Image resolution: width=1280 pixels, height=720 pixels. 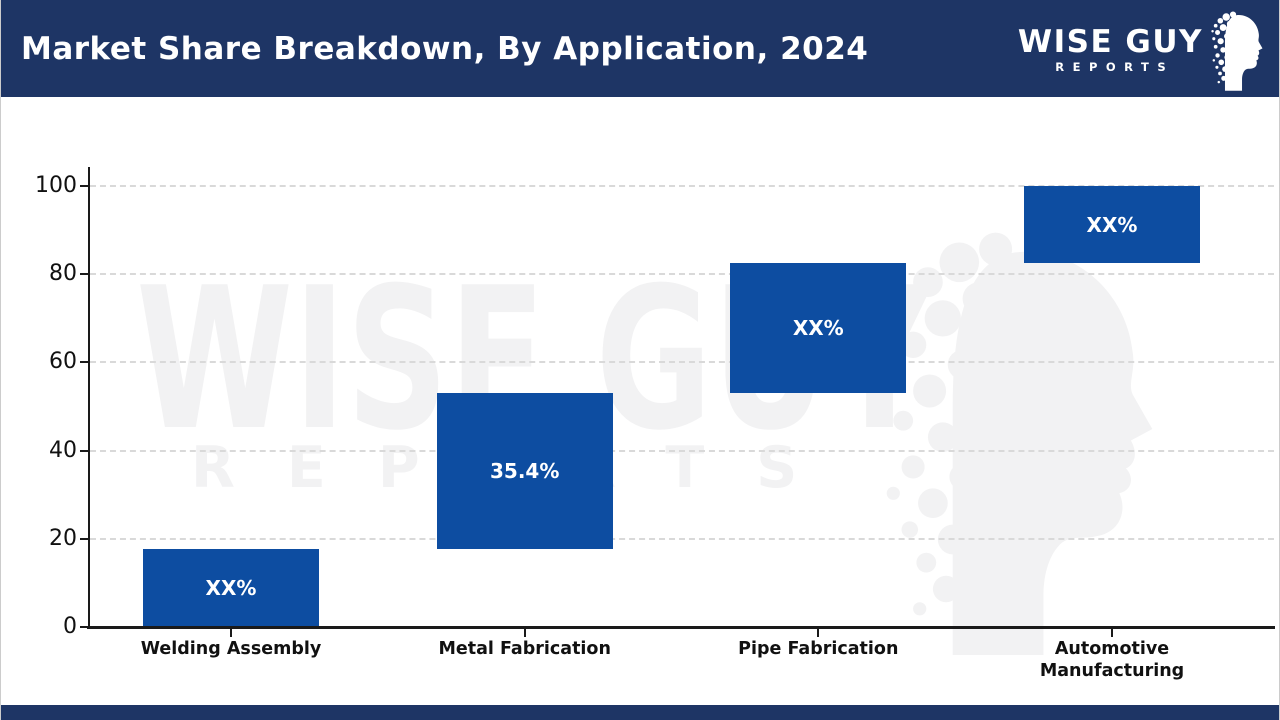 What do you see at coordinates (231, 649) in the screenshot?
I see `x-category-label: Welding Assembly` at bounding box center [231, 649].